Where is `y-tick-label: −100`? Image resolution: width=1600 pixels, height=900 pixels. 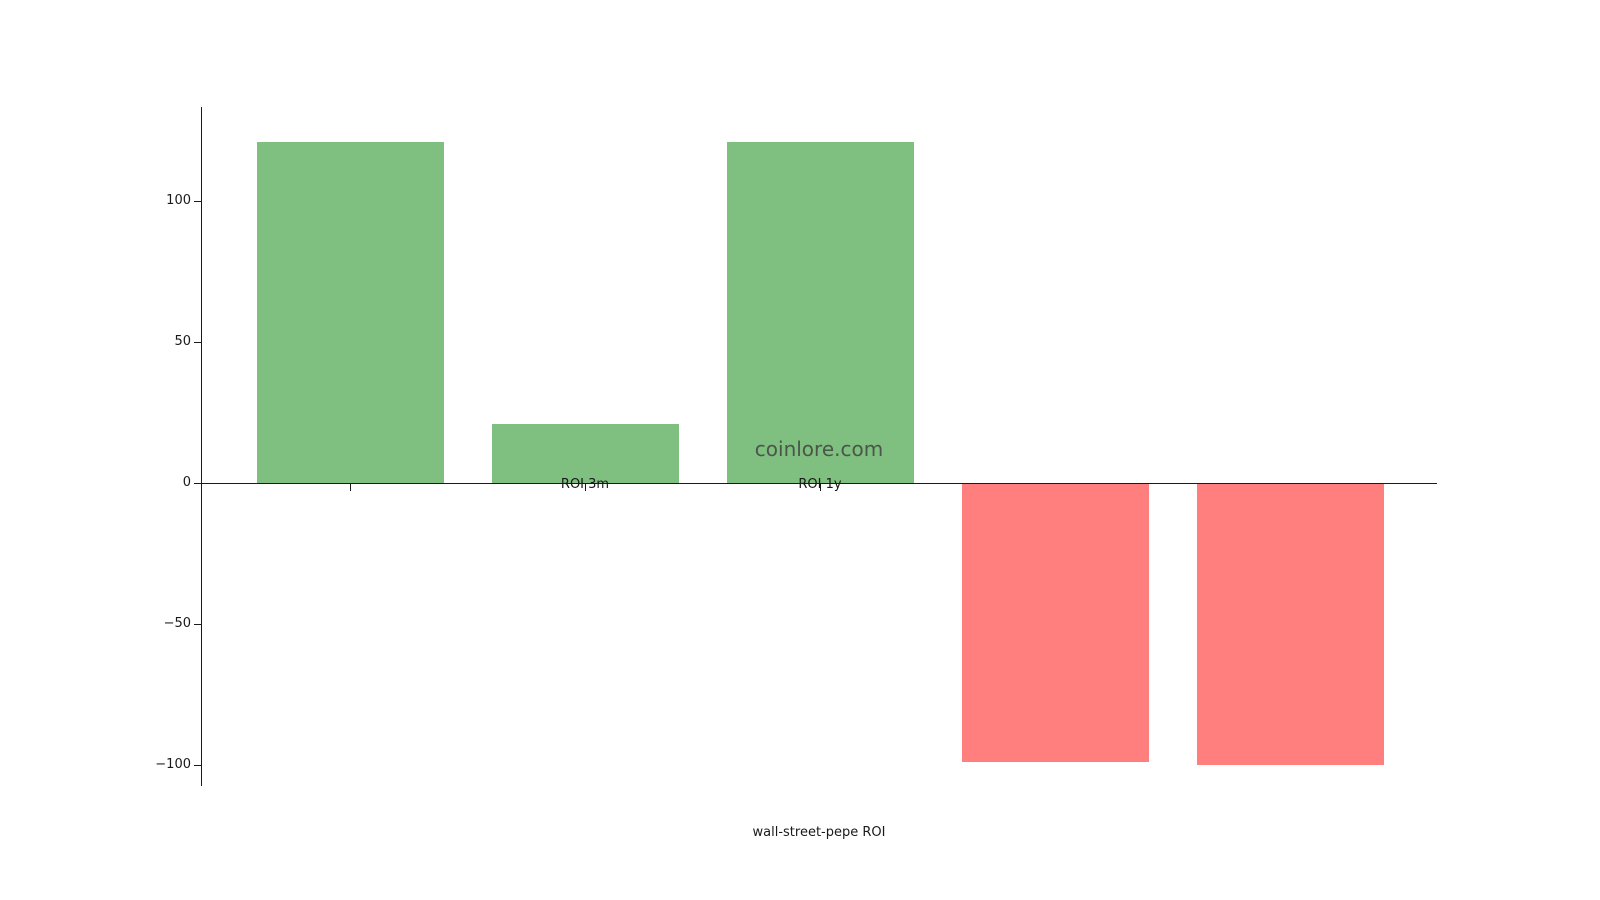 y-tick-label: −100 is located at coordinates (173, 764).